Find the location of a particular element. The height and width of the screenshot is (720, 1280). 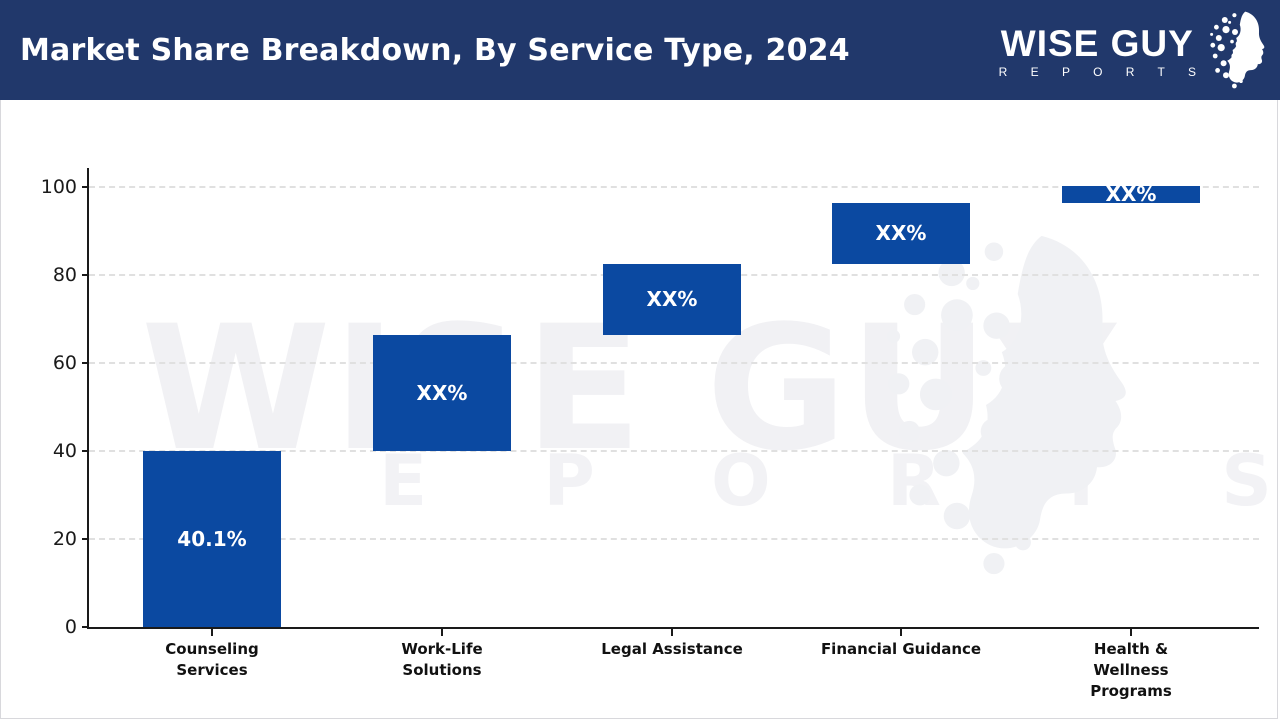

y-tick-label-60: 60 is located at coordinates (64, 363).